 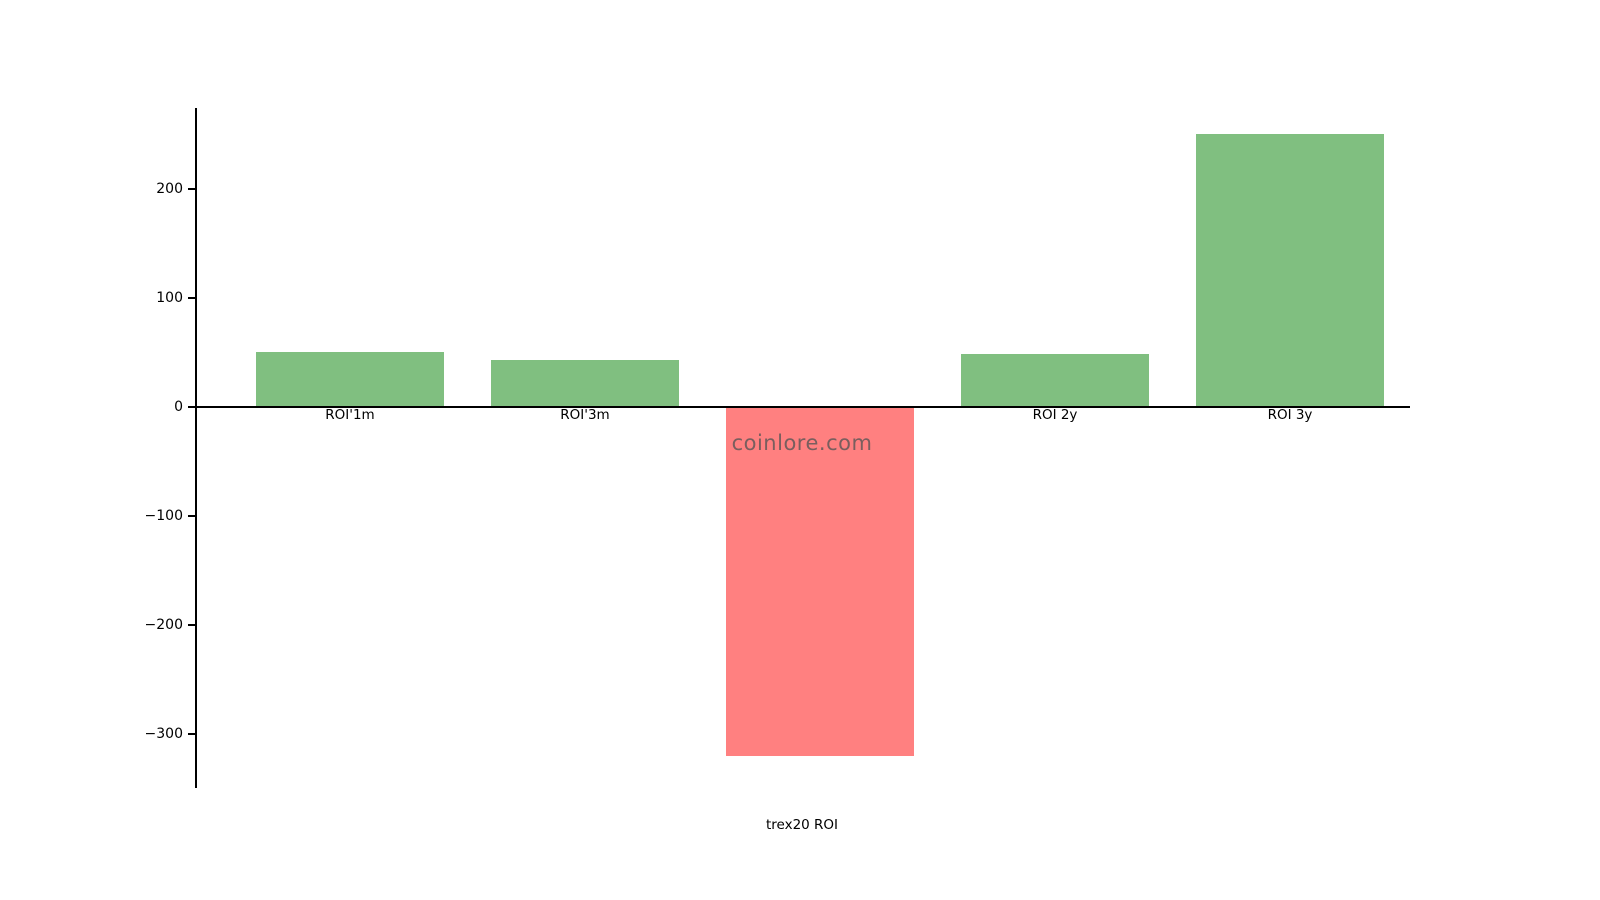 I want to click on y-tick-label: −100, so click(x=163, y=516).